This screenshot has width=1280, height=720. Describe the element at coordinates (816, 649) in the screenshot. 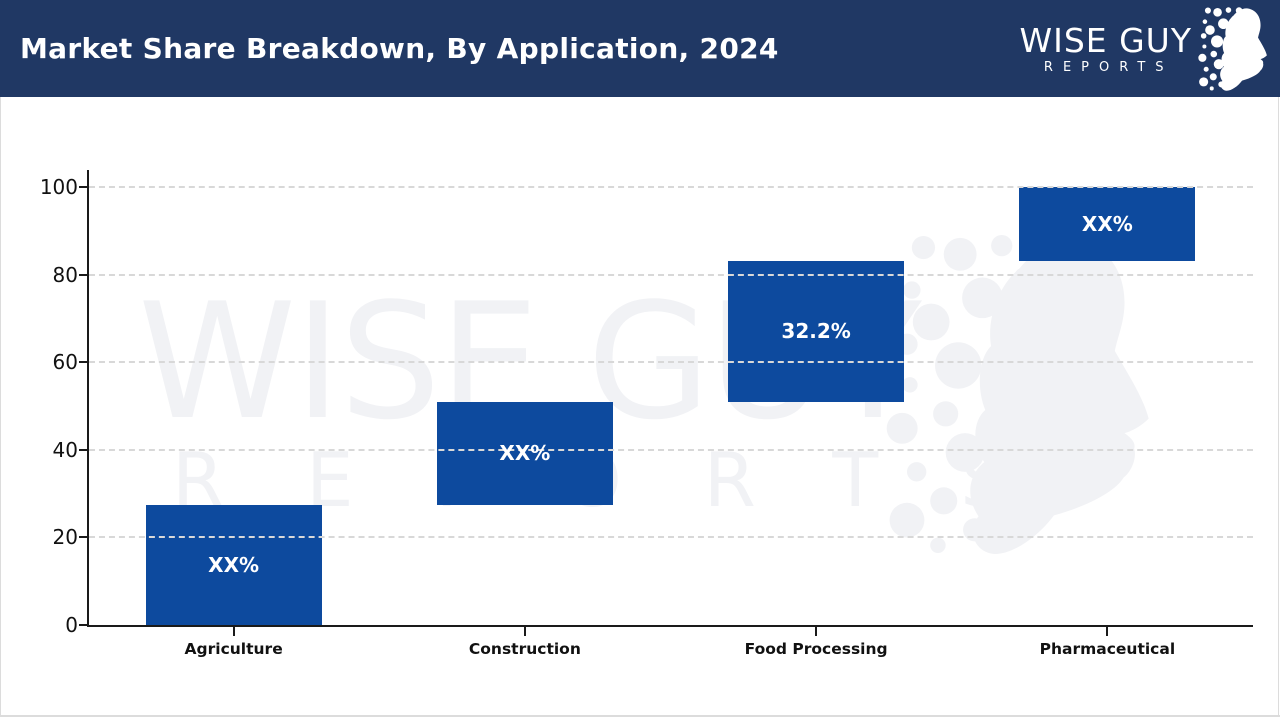

I see `x-category-label: Food Processing` at that location.